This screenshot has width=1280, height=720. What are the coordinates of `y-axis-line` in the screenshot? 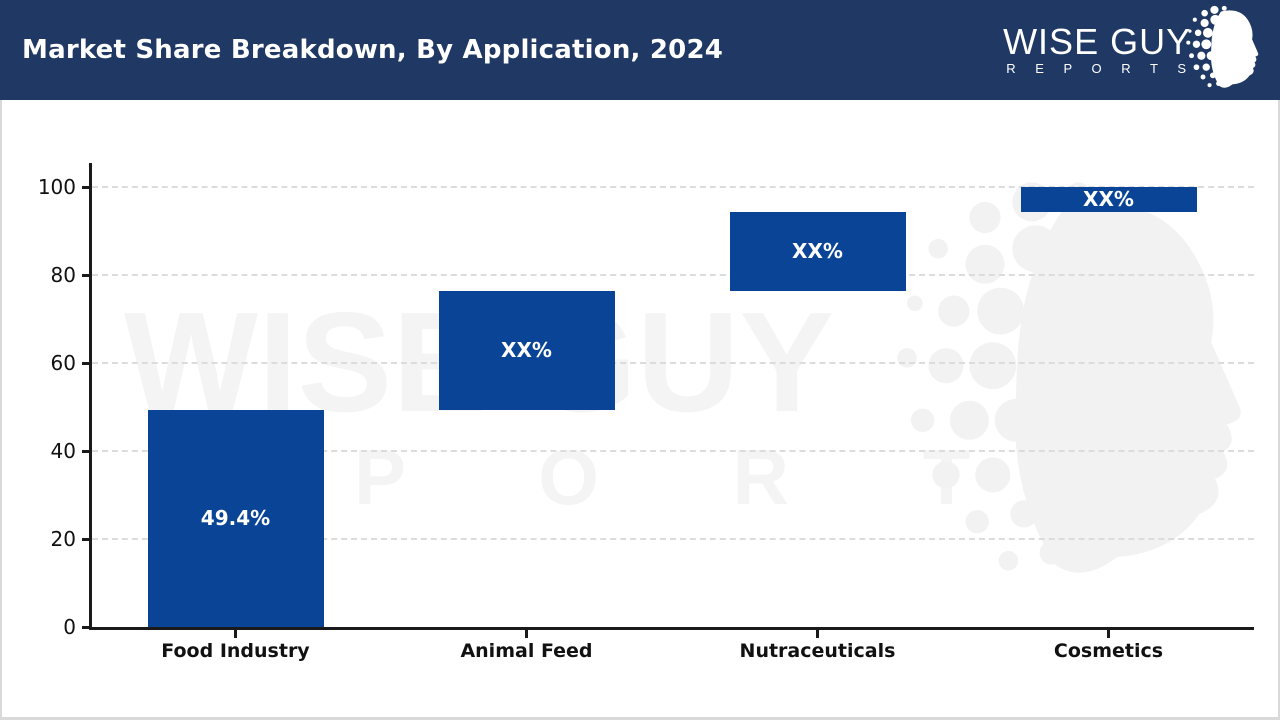 It's located at (90, 396).